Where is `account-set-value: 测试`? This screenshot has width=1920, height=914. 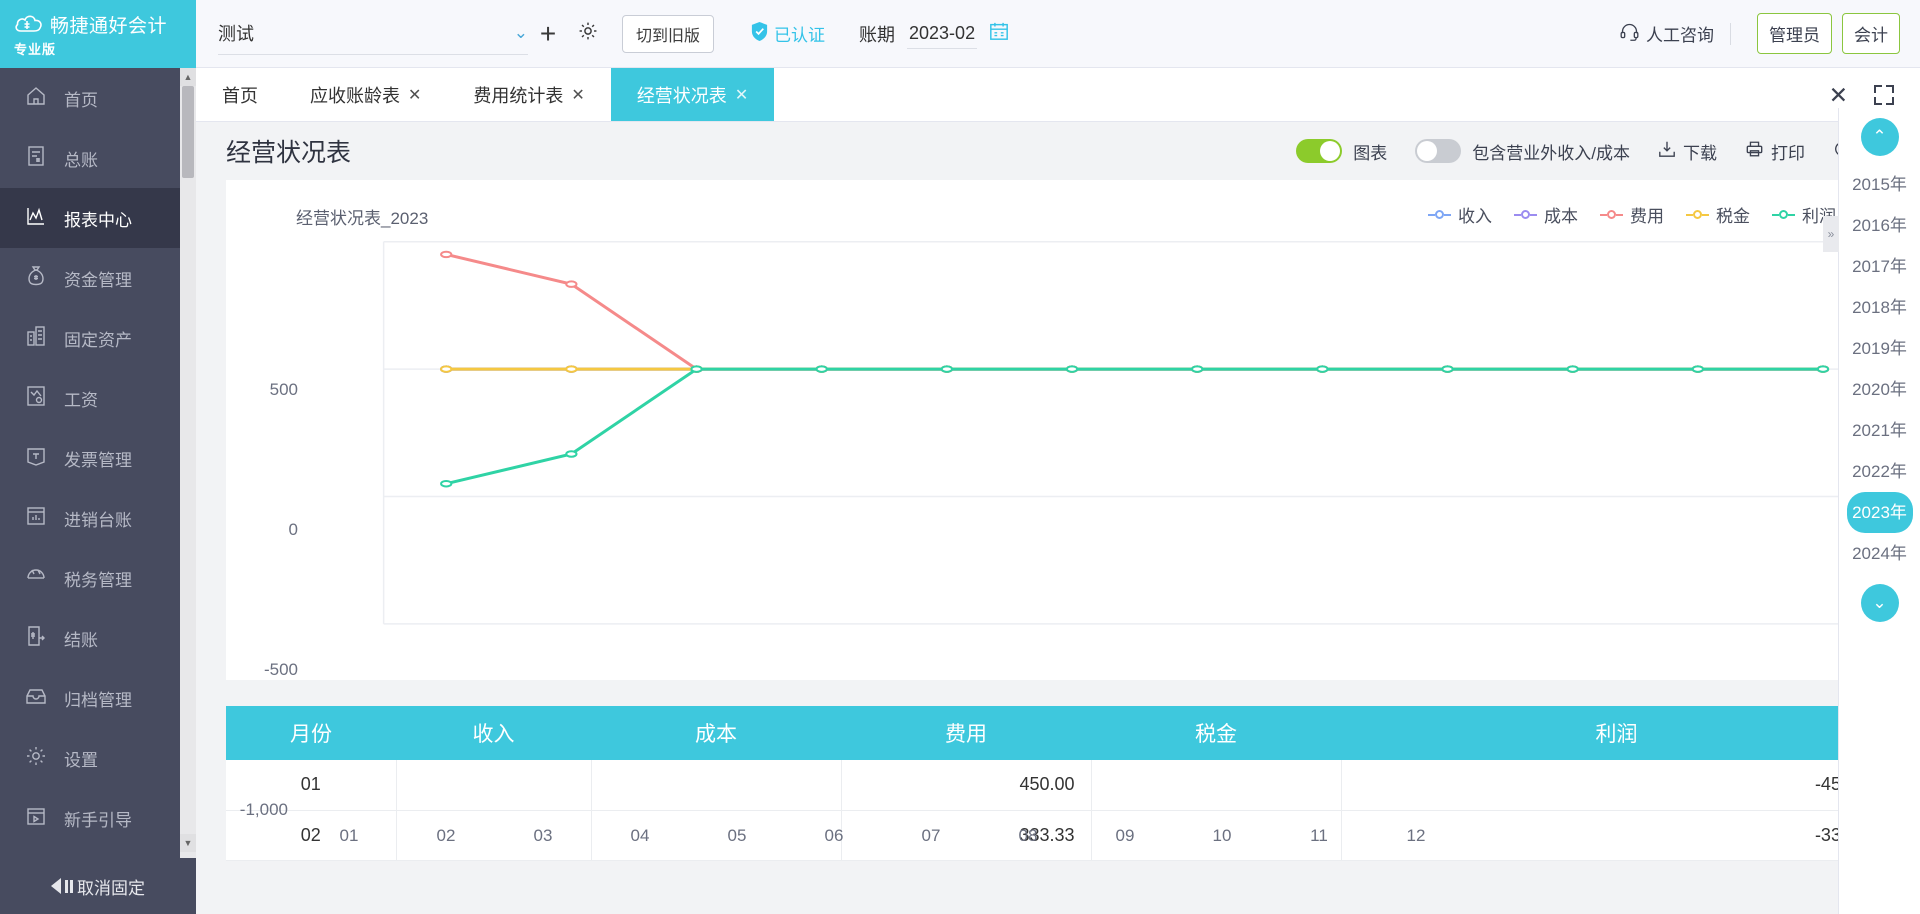 account-set-value: 测试 is located at coordinates (236, 34).